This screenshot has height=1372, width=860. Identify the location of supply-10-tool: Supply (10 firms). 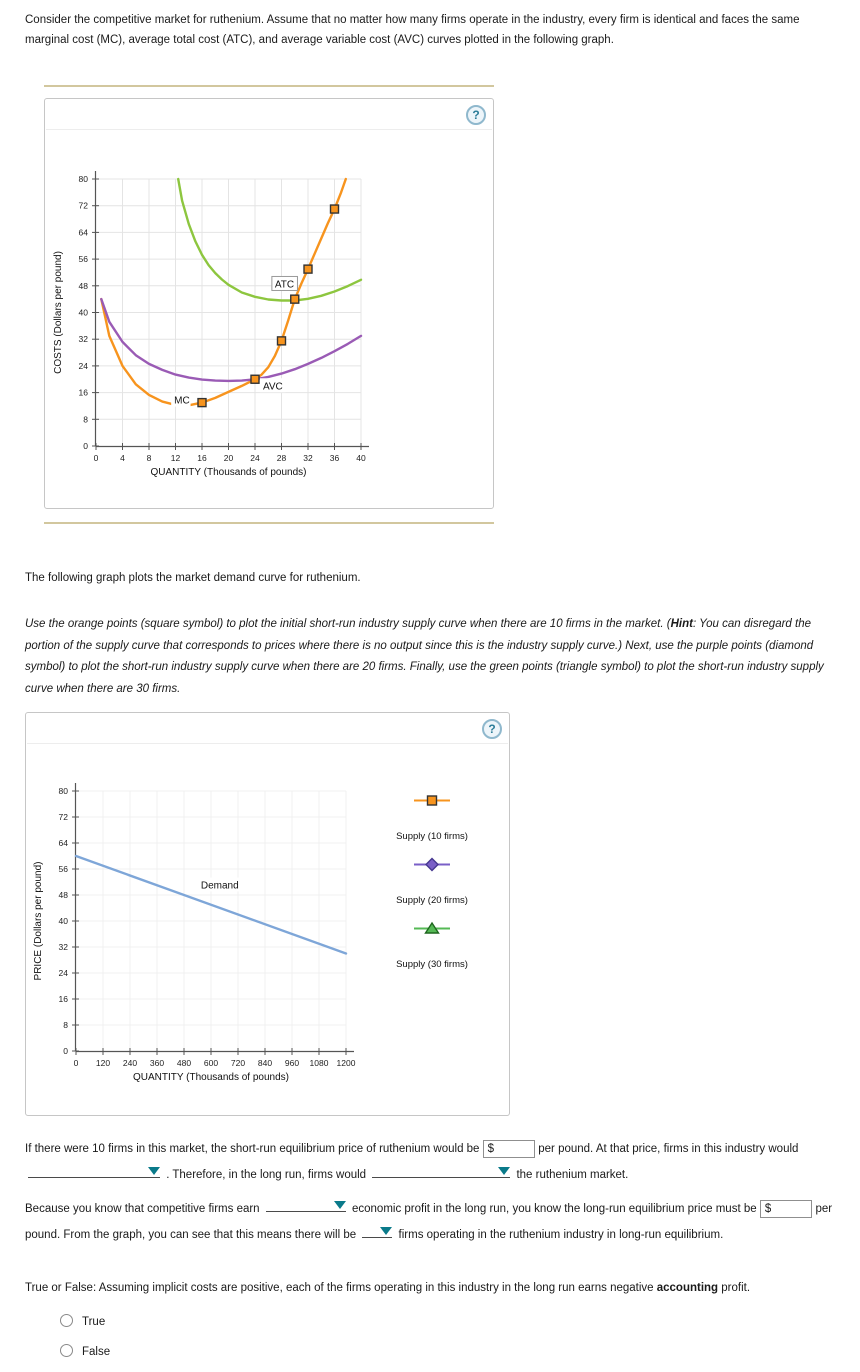
(432, 817).